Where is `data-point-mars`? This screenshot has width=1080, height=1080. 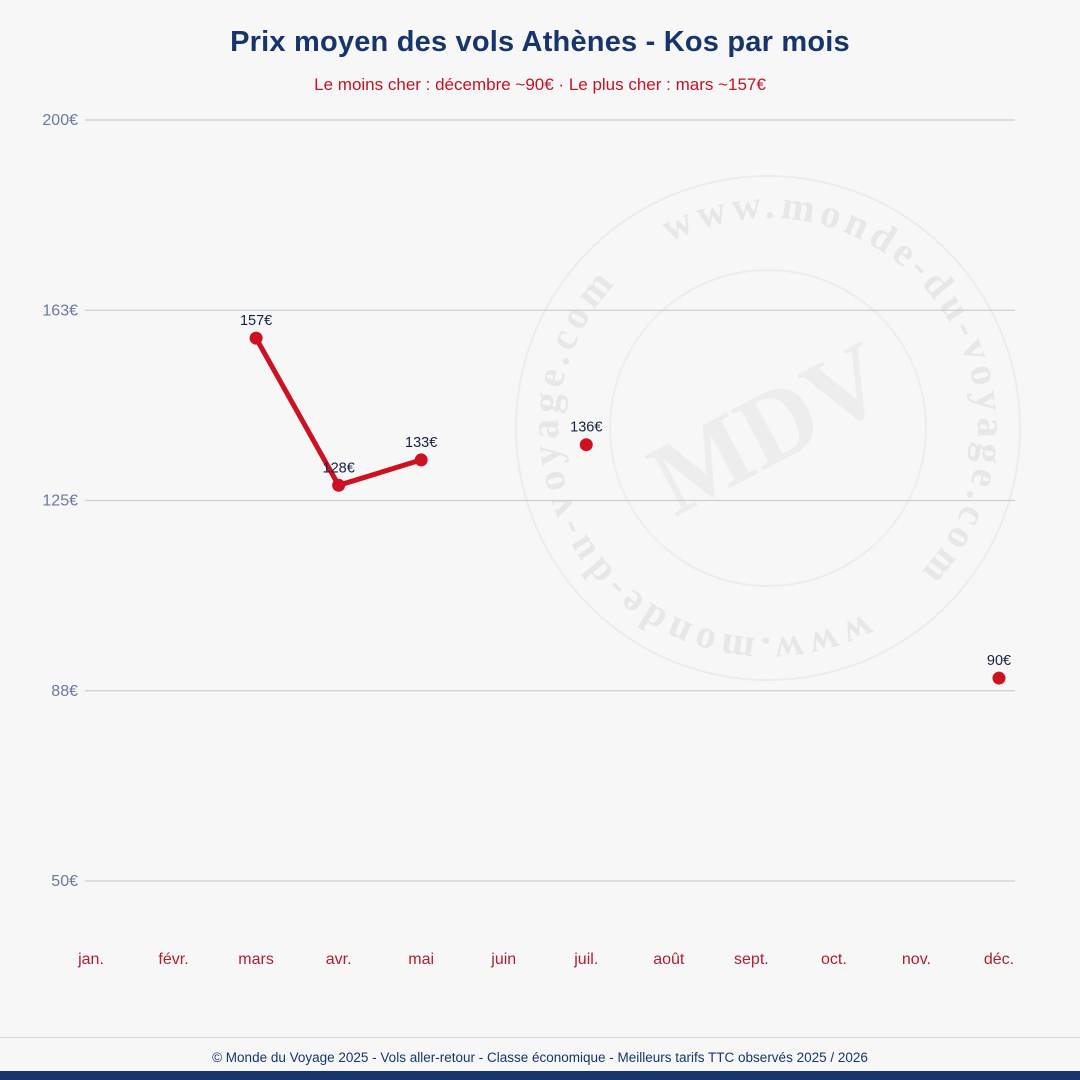 data-point-mars is located at coordinates (256, 338).